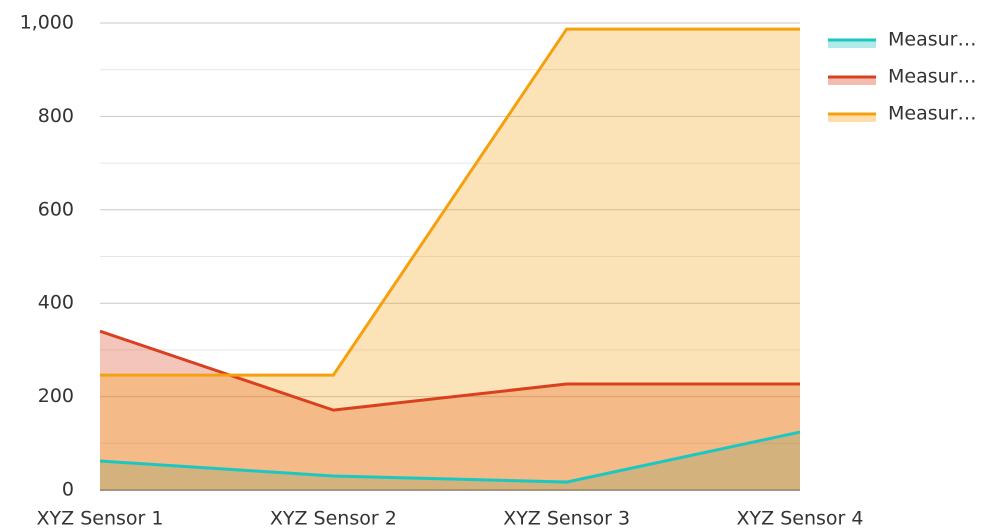 This screenshot has height=531, width=991. Describe the element at coordinates (56, 303) in the screenshot. I see `y-tick-label: 400` at that location.